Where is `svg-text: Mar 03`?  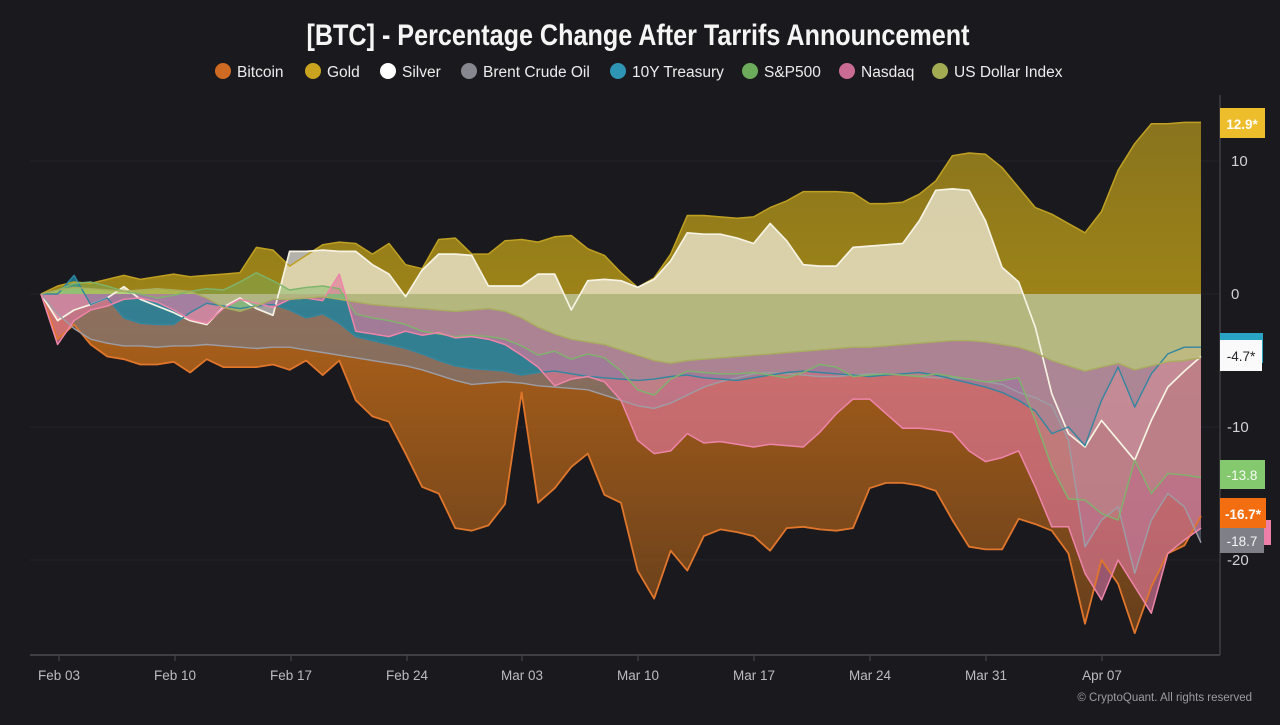
svg-text: Mar 03 is located at coordinates (522, 675).